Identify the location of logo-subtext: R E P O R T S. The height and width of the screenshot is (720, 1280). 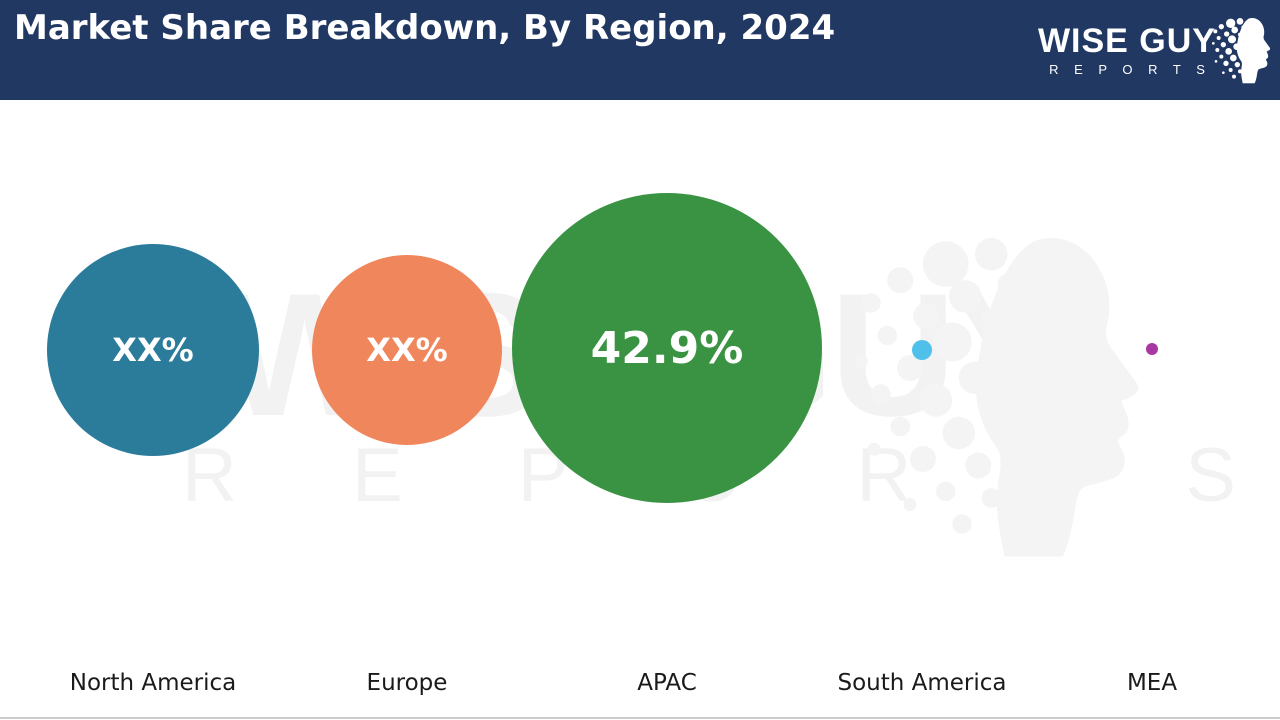
(1130, 69).